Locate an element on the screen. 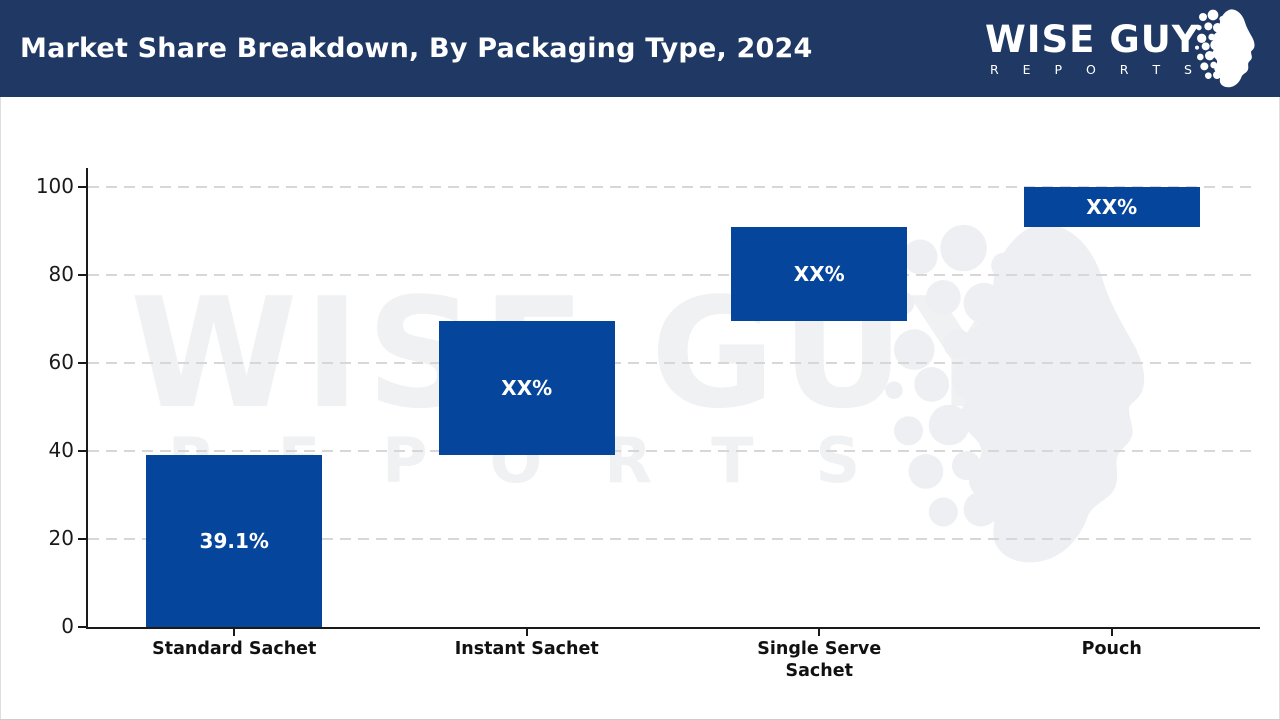 Image resolution: width=1280 pixels, height=720 pixels. bar-instant-sachet: XX% is located at coordinates (526, 388).